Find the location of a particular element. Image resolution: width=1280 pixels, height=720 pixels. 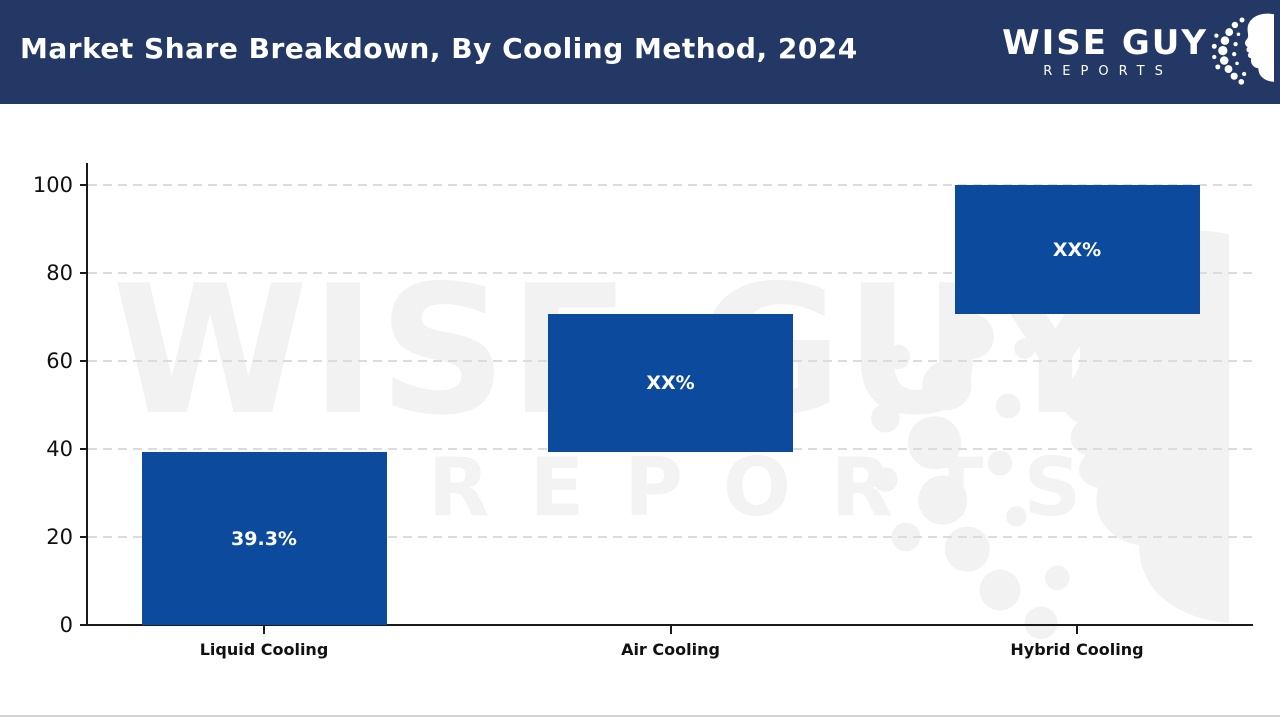

y-axis-tick-label: 40 is located at coordinates (59, 449).